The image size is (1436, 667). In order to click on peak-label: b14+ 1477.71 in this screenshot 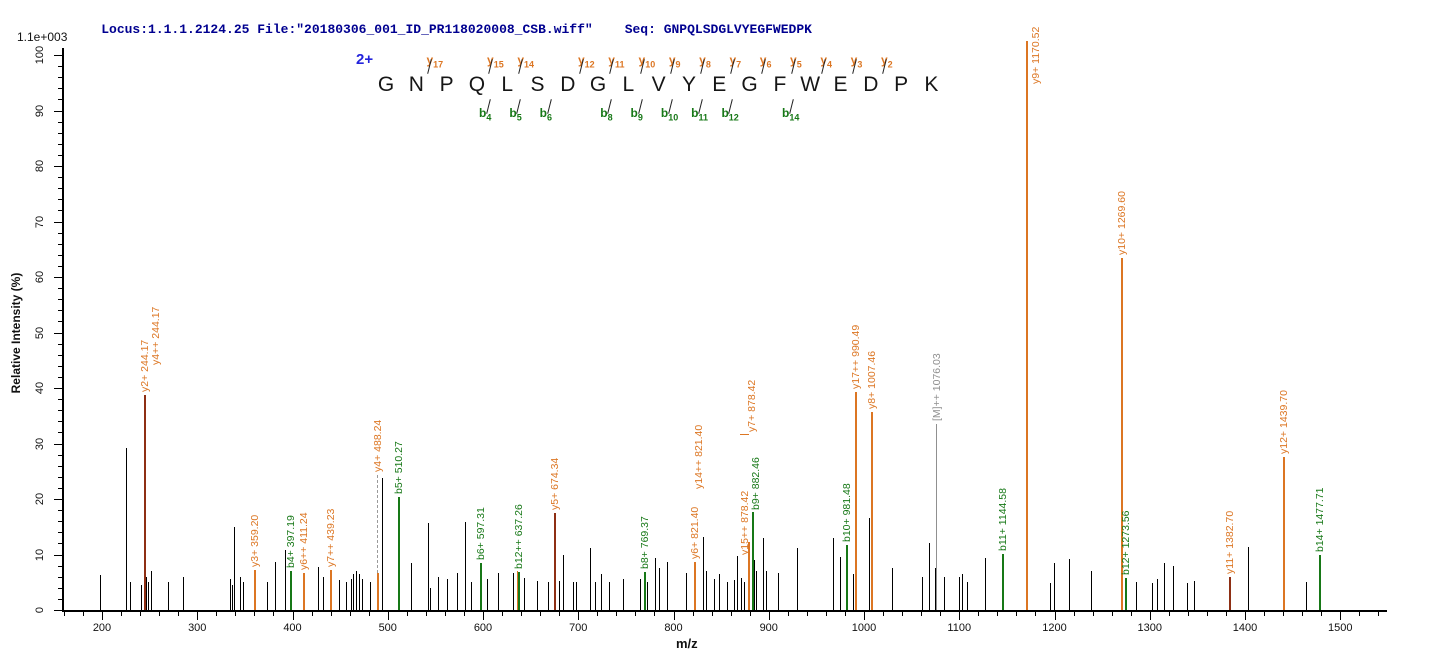, I will do `click(1320, 520)`.